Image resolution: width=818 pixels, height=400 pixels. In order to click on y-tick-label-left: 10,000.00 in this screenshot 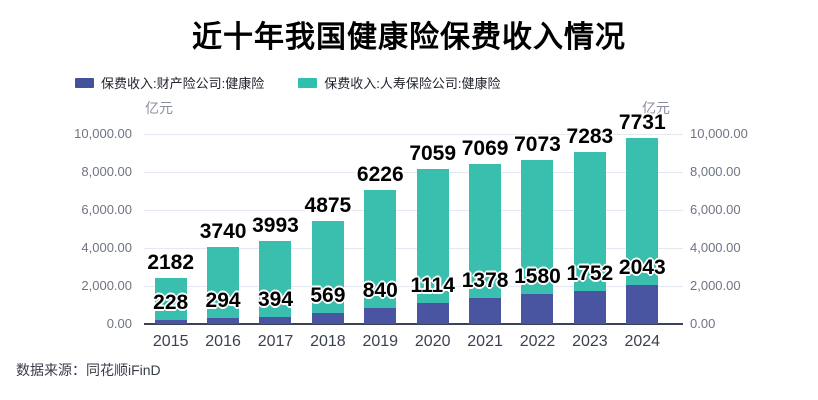, I will do `click(103, 133)`.